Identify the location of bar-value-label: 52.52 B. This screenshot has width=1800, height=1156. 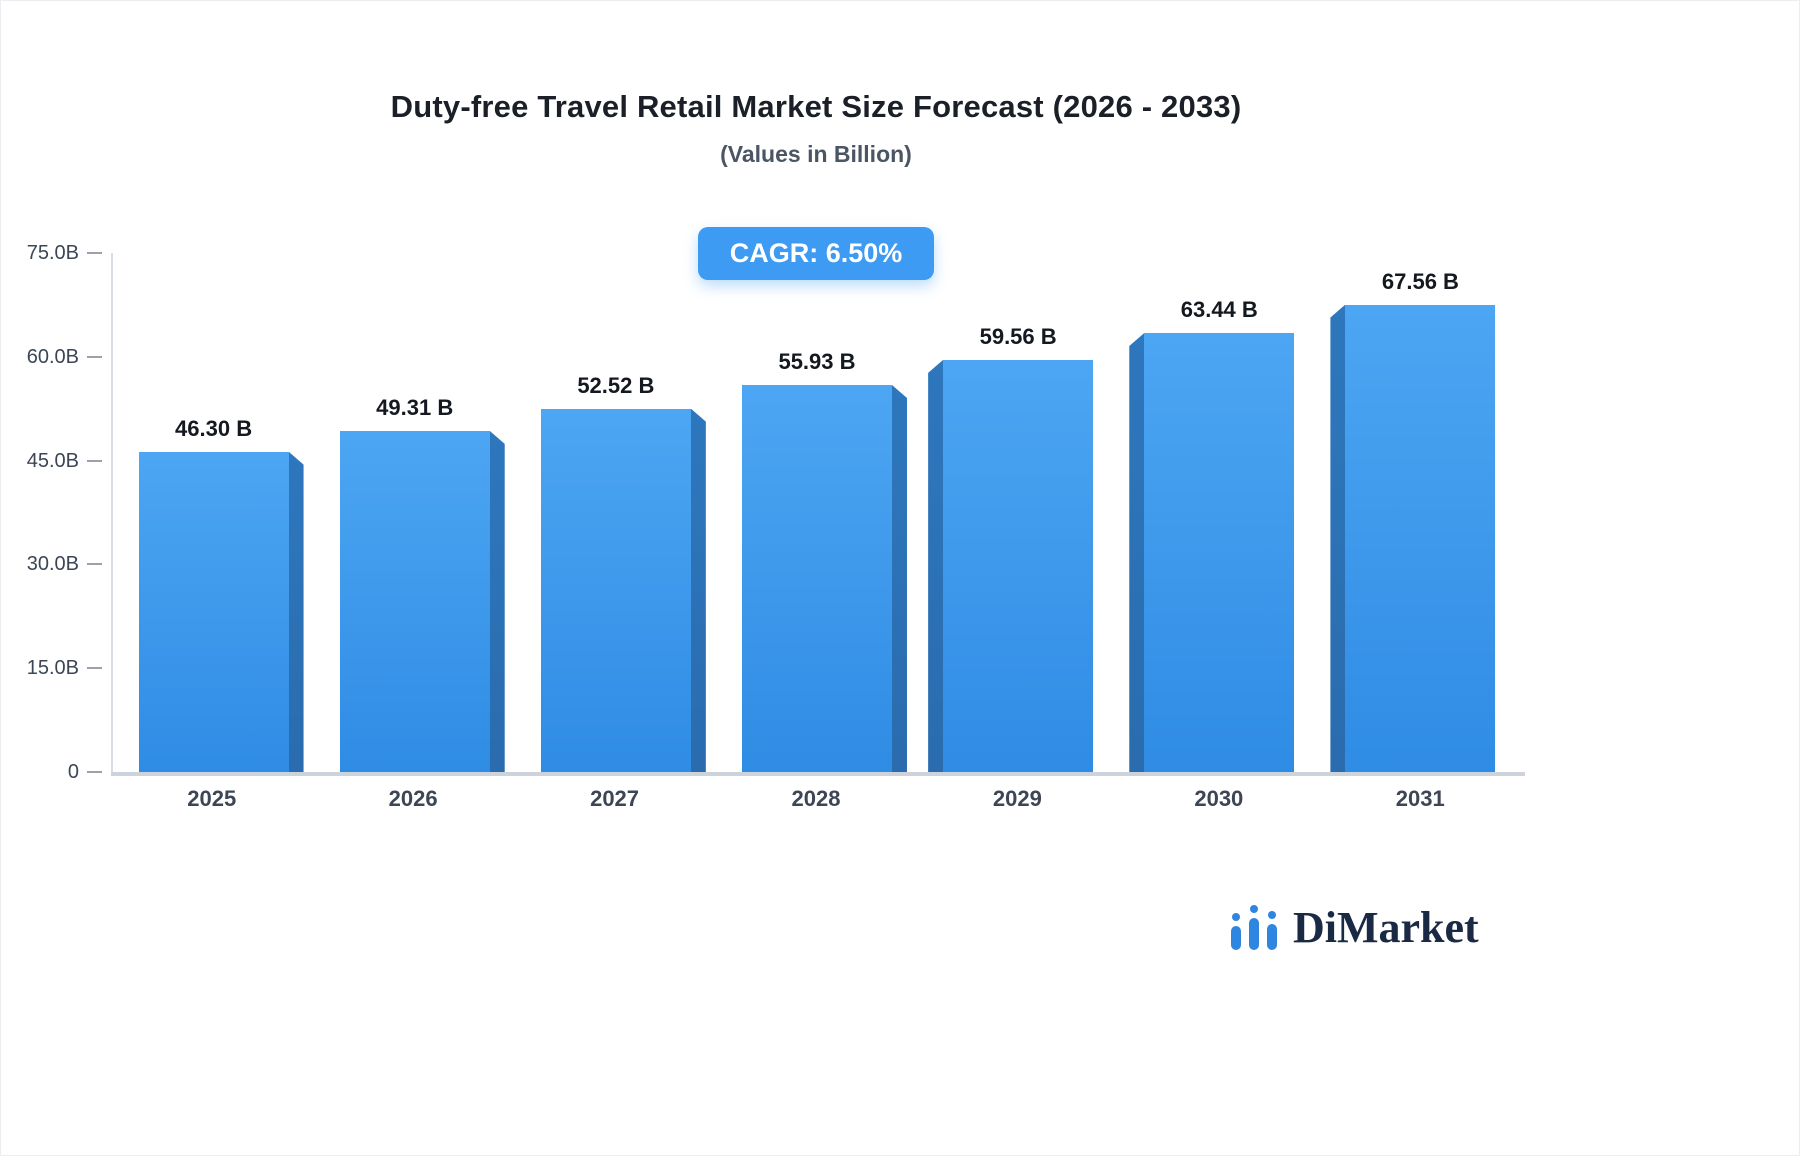
(616, 385).